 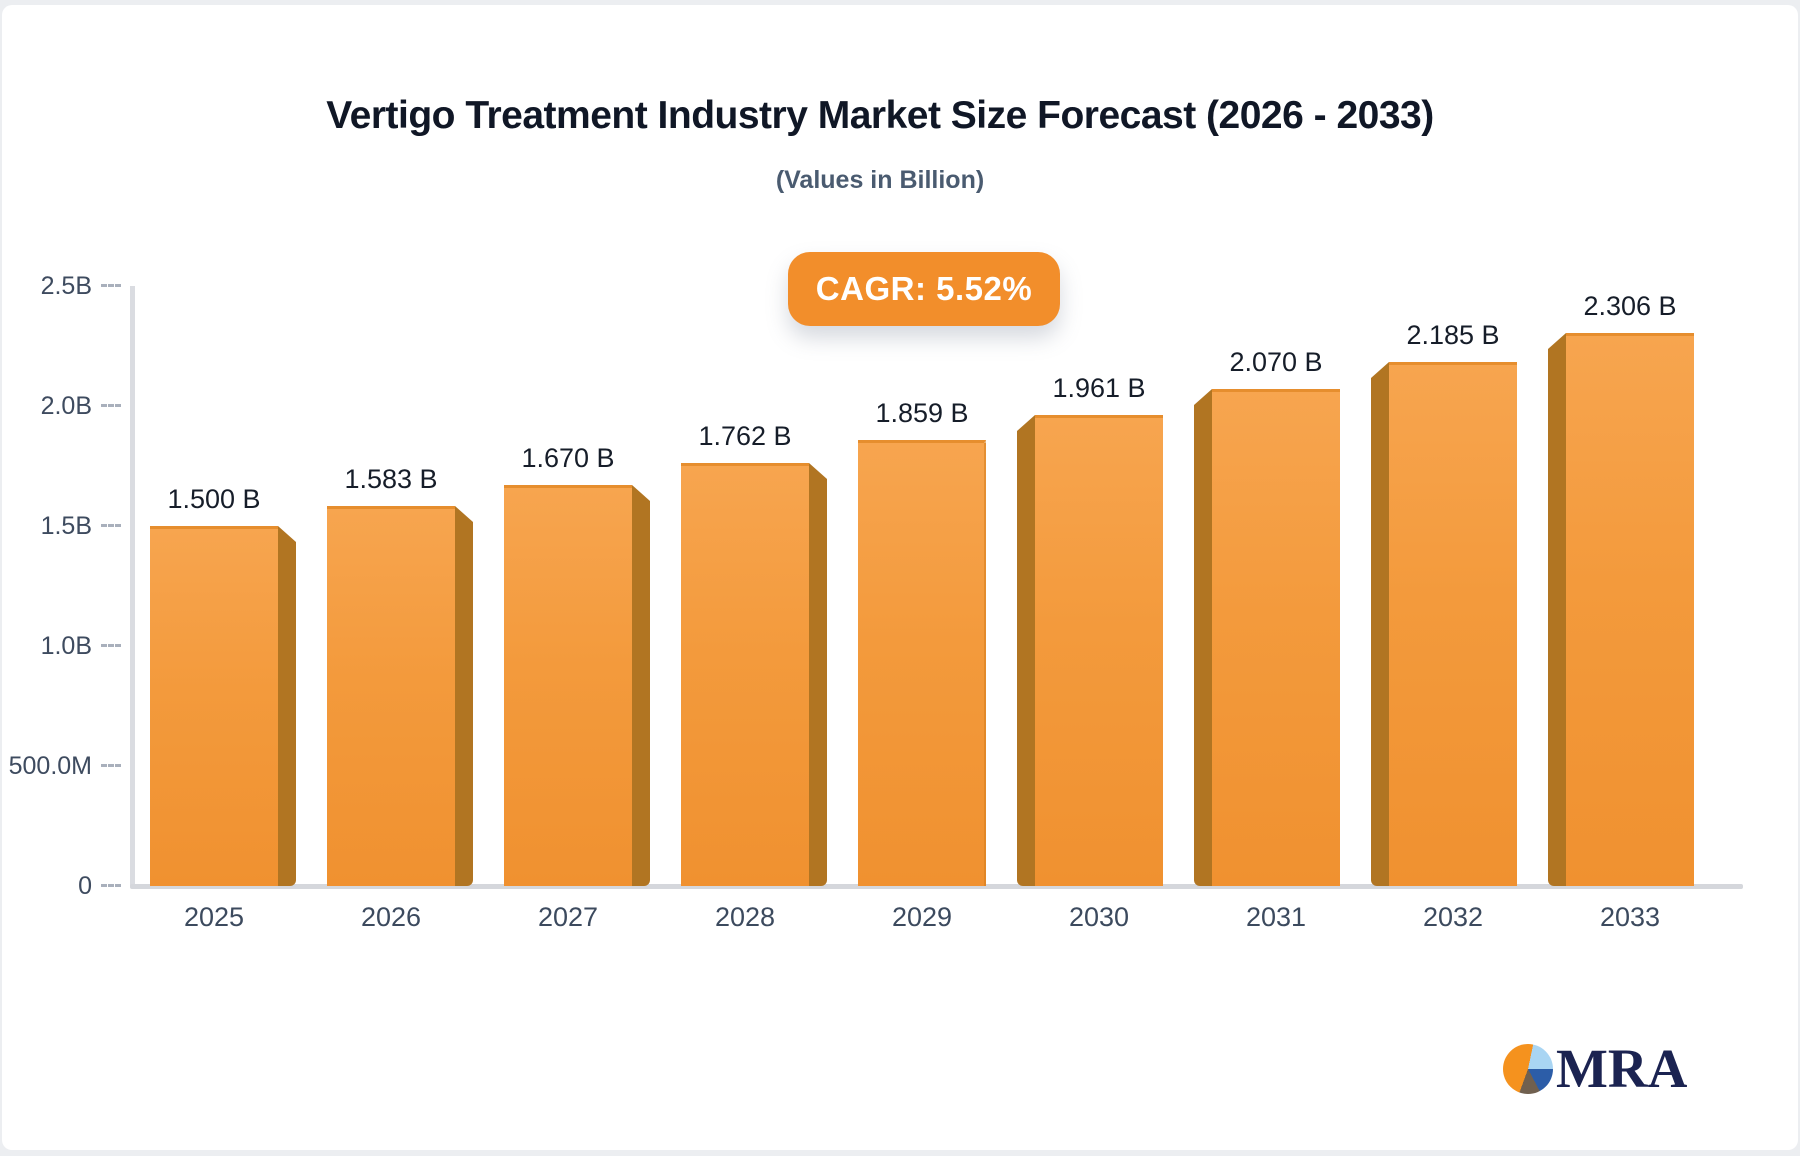 What do you see at coordinates (132, 586) in the screenshot?
I see `y-axis-line` at bounding box center [132, 586].